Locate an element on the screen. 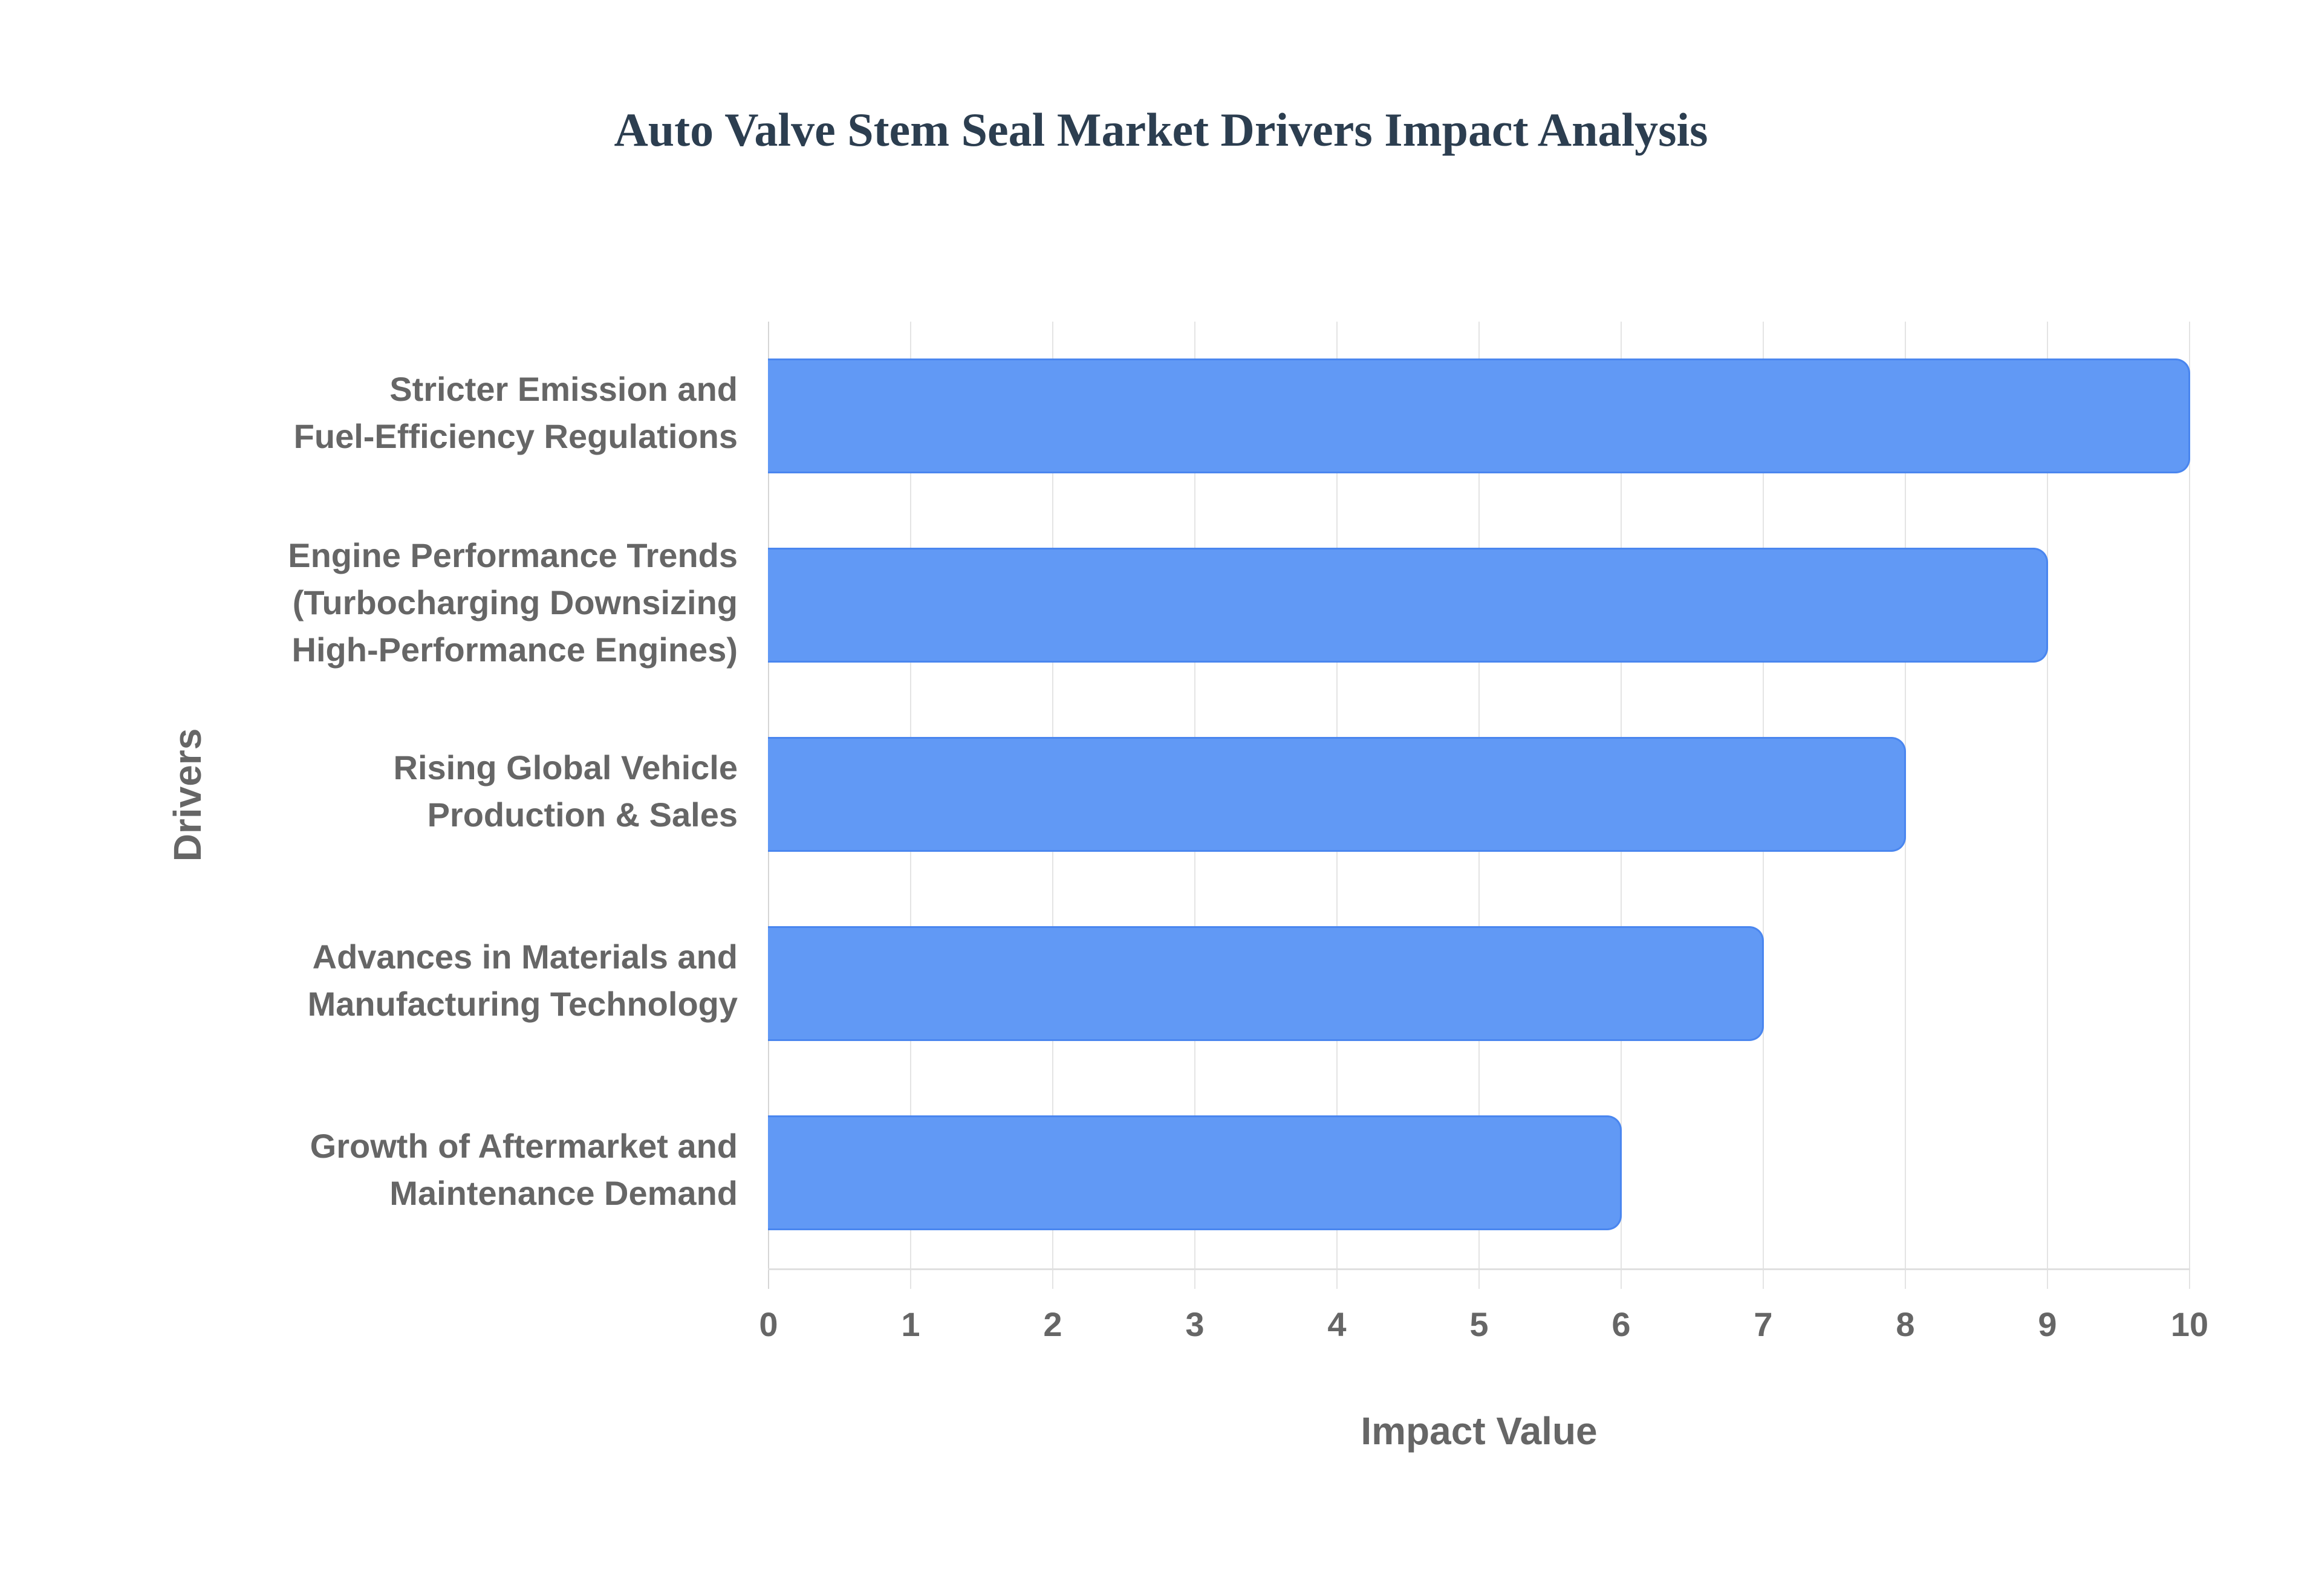  y-tick-label-line: Production & Sales is located at coordinates (582, 815).